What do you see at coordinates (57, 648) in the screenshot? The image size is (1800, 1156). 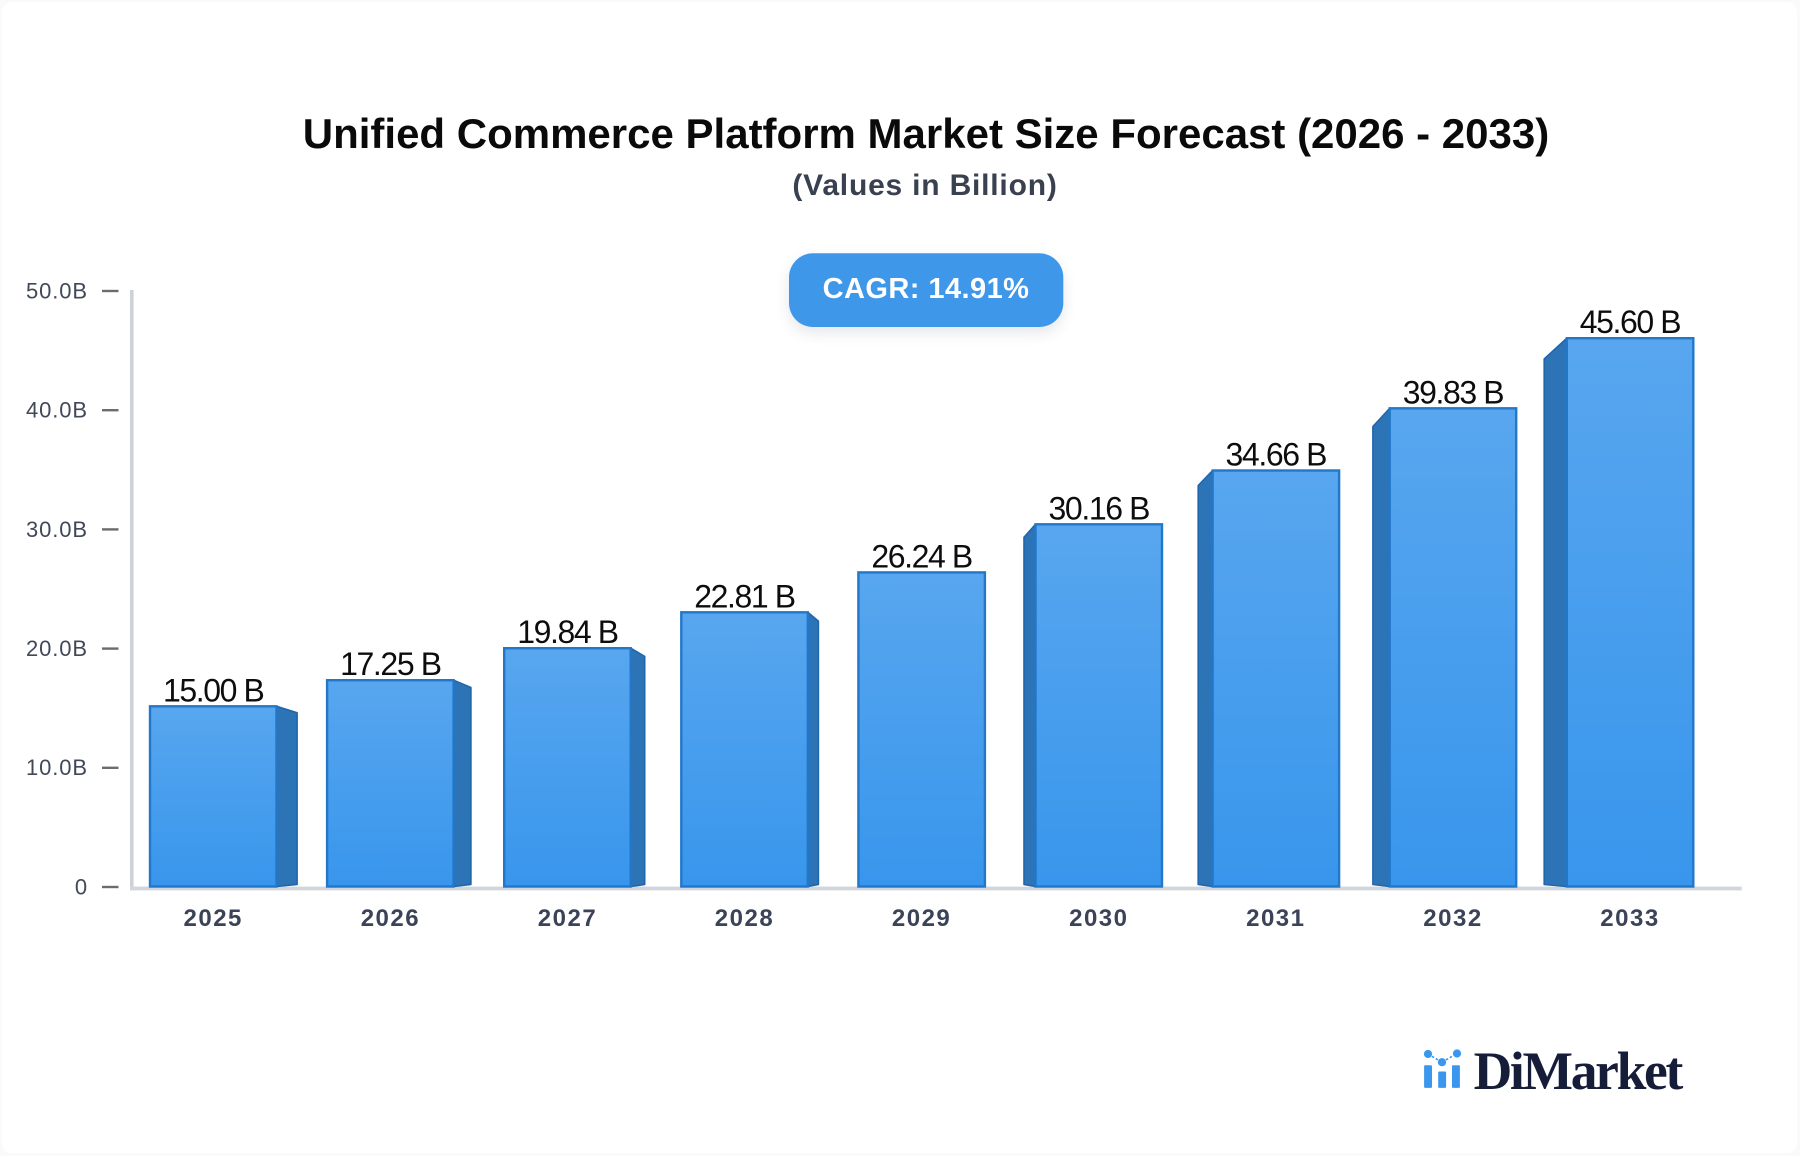 I see `svg-text: 20.0B` at bounding box center [57, 648].